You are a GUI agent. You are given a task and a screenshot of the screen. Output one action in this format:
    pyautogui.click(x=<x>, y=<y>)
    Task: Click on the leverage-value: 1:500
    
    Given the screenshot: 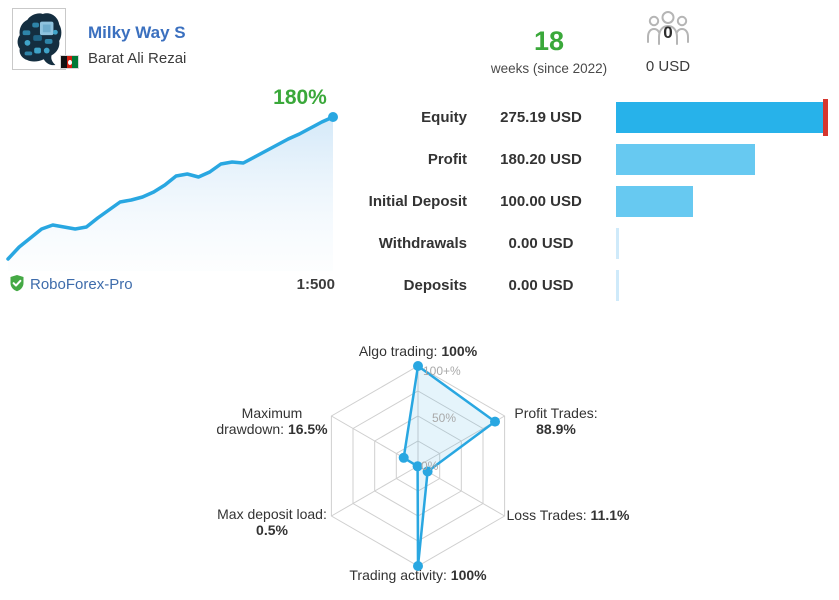 What is the action you would take?
    pyautogui.click(x=315, y=284)
    